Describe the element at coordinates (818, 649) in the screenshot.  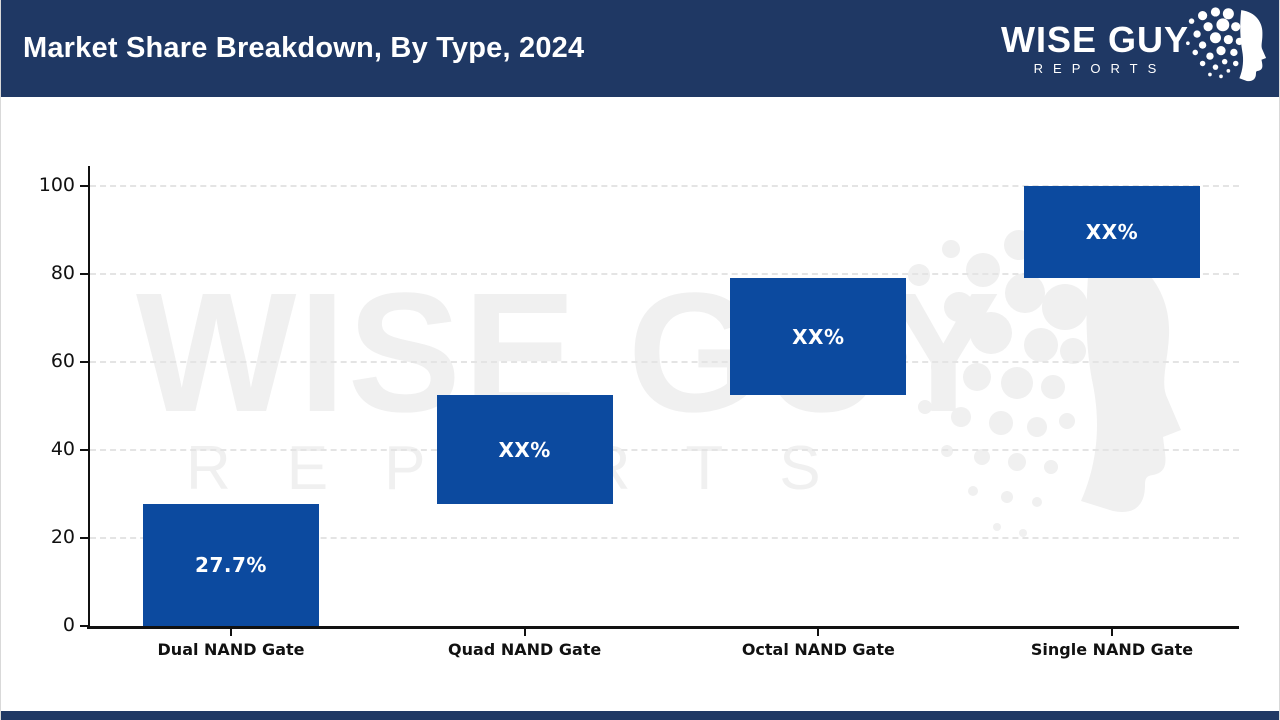
I see `x-category-label: Octal NAND Gate` at that location.